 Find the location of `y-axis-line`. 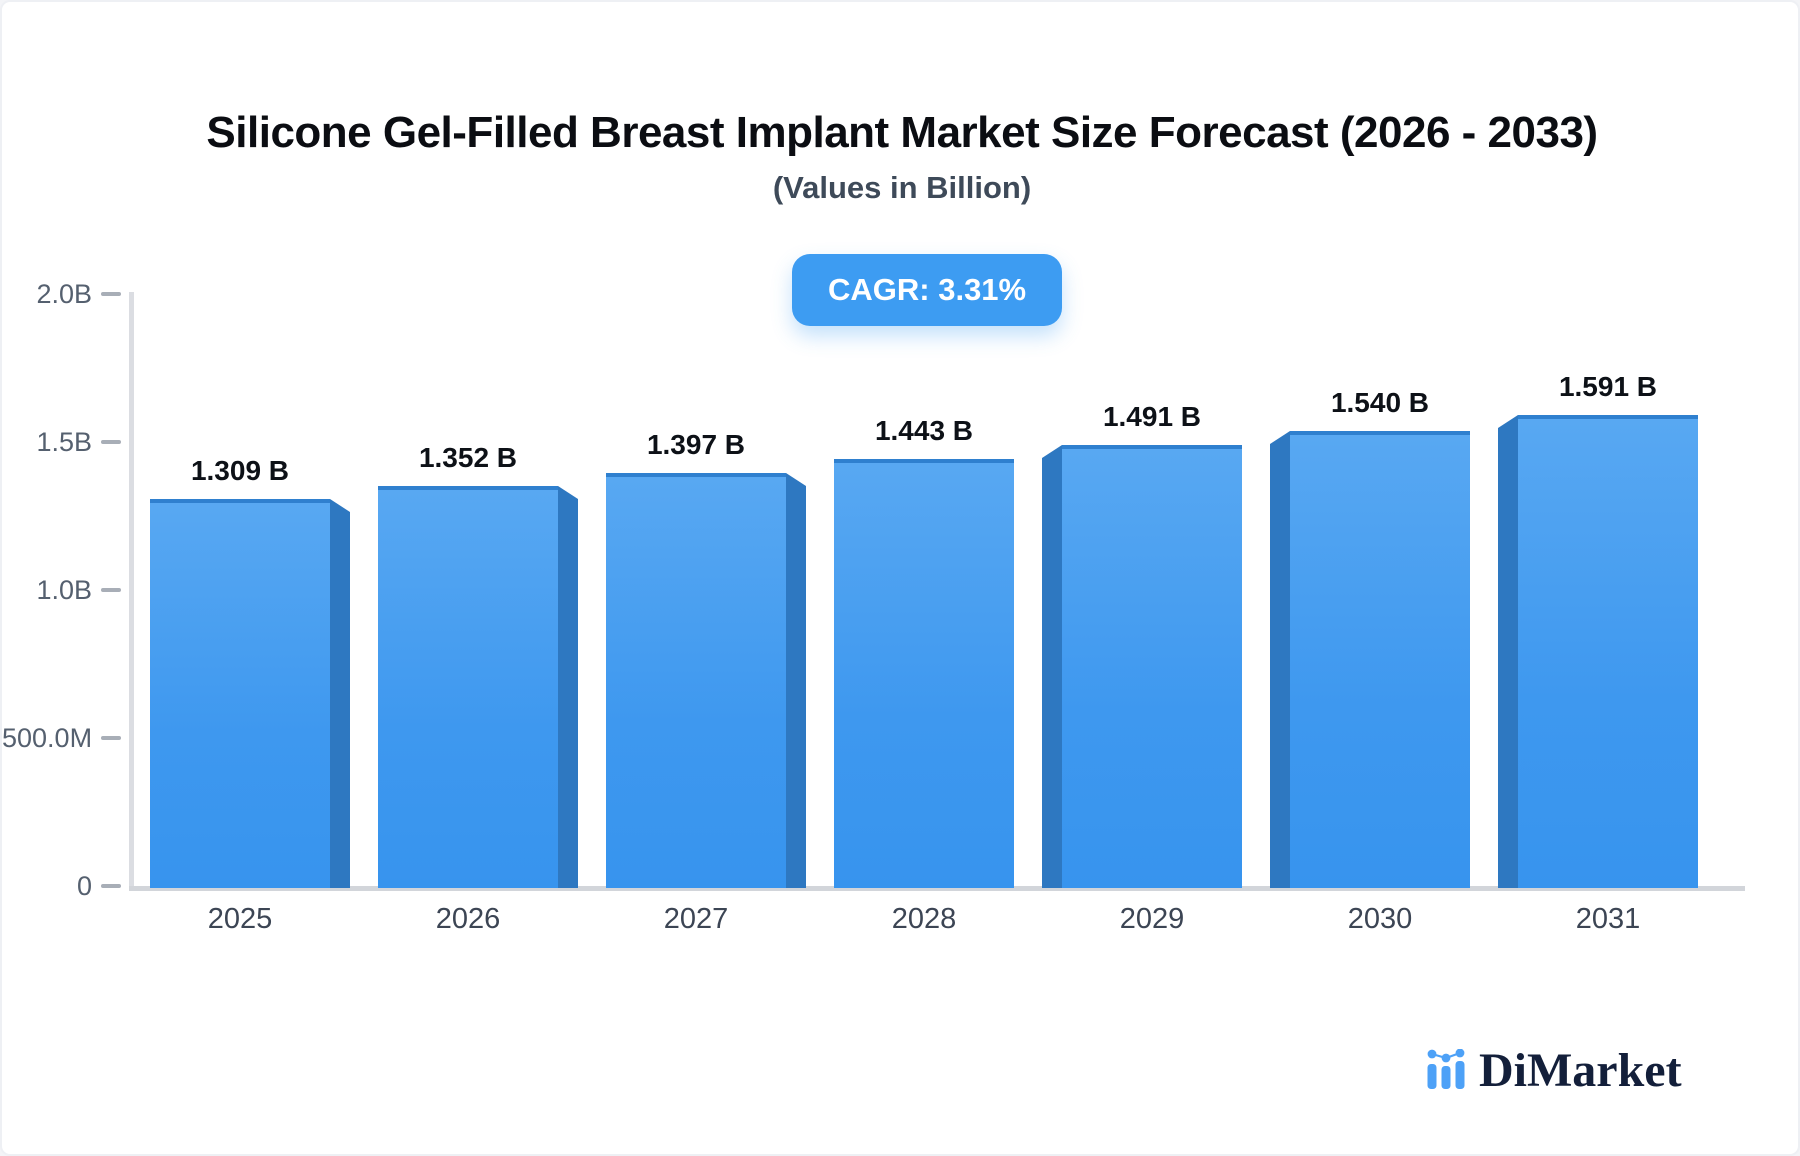

y-axis-line is located at coordinates (131, 591).